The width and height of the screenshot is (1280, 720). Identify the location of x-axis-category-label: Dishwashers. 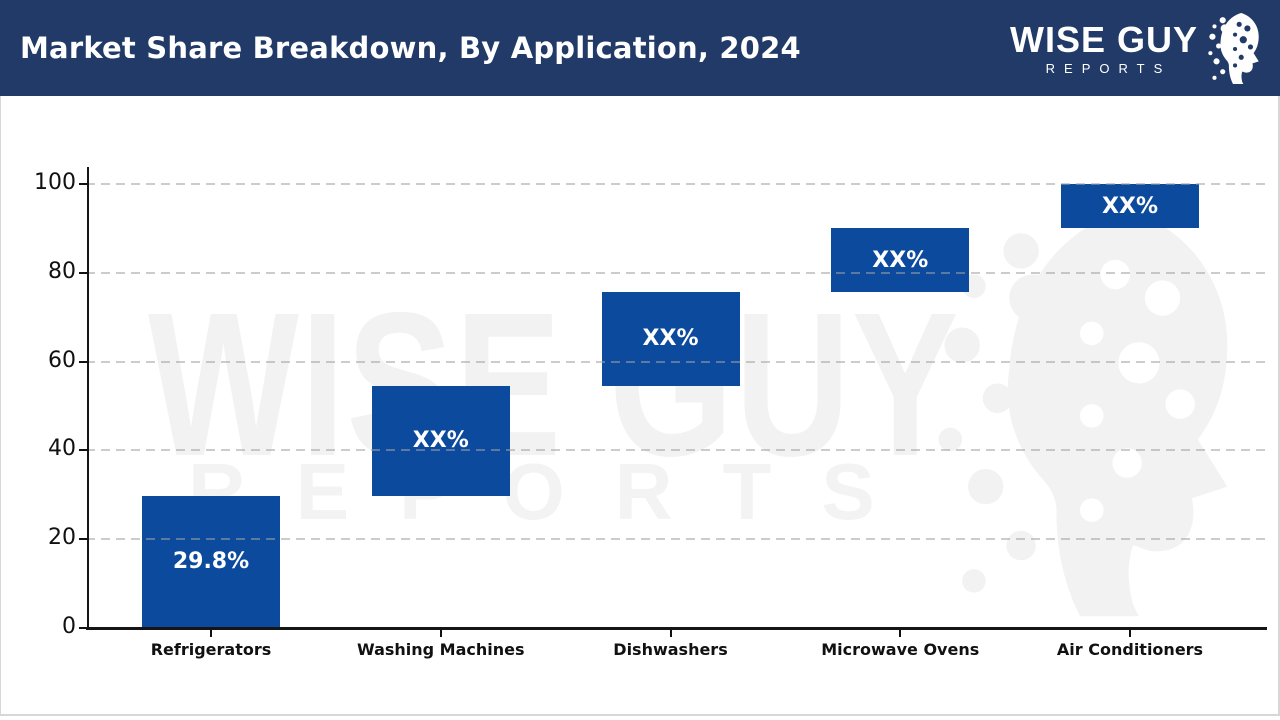
(670, 649).